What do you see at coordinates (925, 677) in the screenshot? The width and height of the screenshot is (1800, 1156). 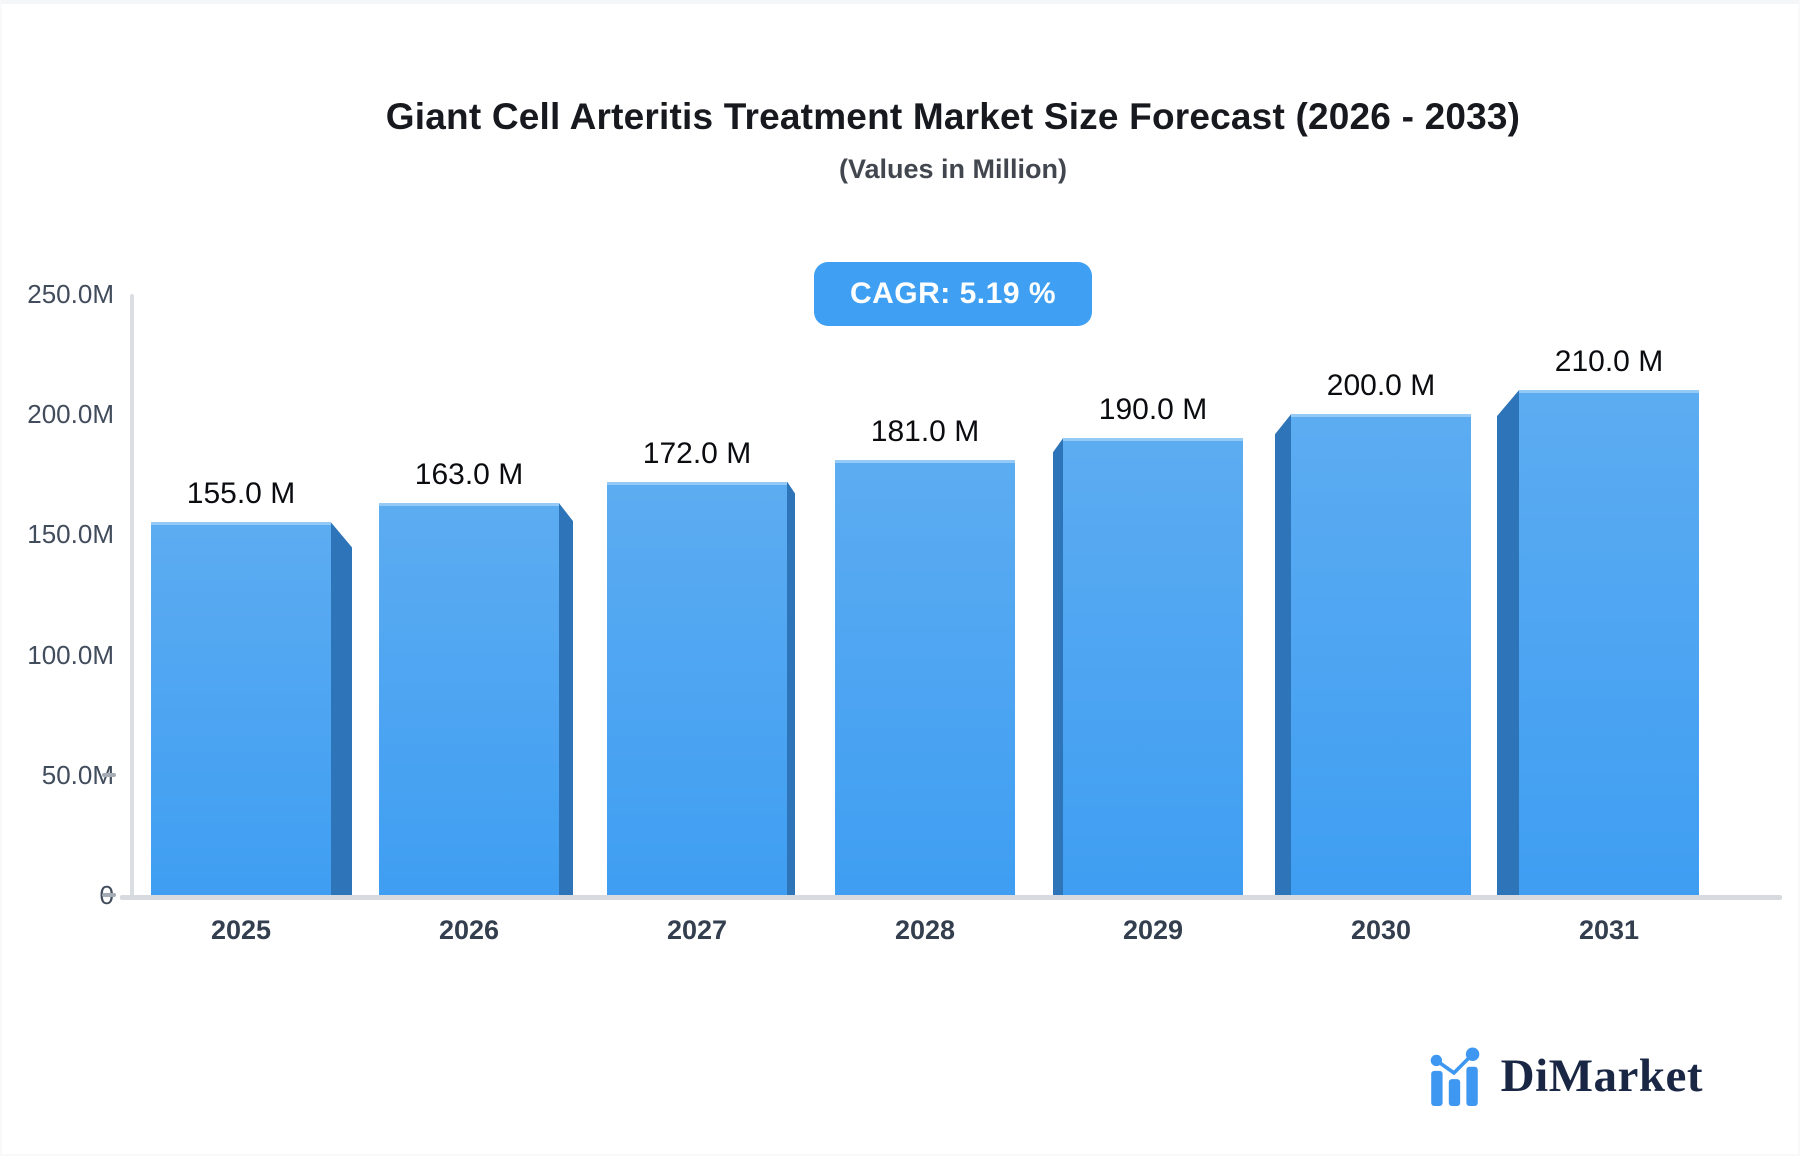 I see `bar-2028` at bounding box center [925, 677].